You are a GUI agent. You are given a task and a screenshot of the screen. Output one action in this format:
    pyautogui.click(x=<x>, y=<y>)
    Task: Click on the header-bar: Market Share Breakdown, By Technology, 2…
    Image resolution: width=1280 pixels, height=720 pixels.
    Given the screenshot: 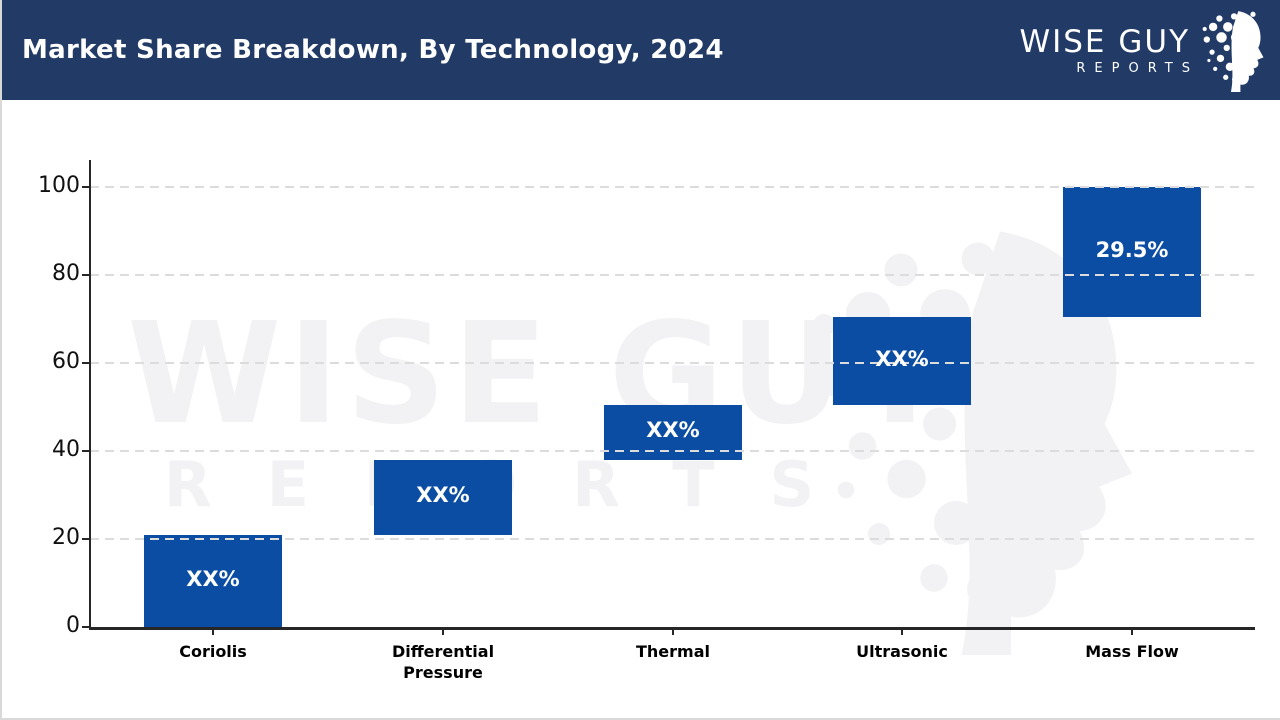 What is the action you would take?
    pyautogui.click(x=641, y=50)
    